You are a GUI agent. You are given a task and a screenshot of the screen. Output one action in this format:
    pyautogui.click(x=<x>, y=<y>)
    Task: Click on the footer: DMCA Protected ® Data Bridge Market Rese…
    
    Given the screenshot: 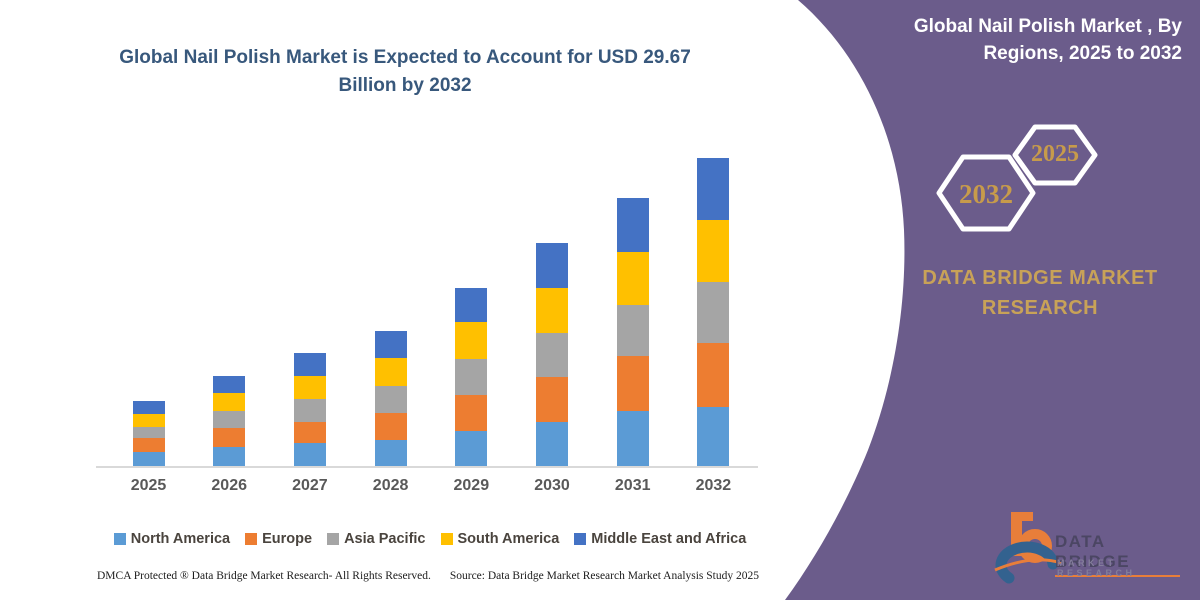 What is the action you would take?
    pyautogui.click(x=428, y=576)
    